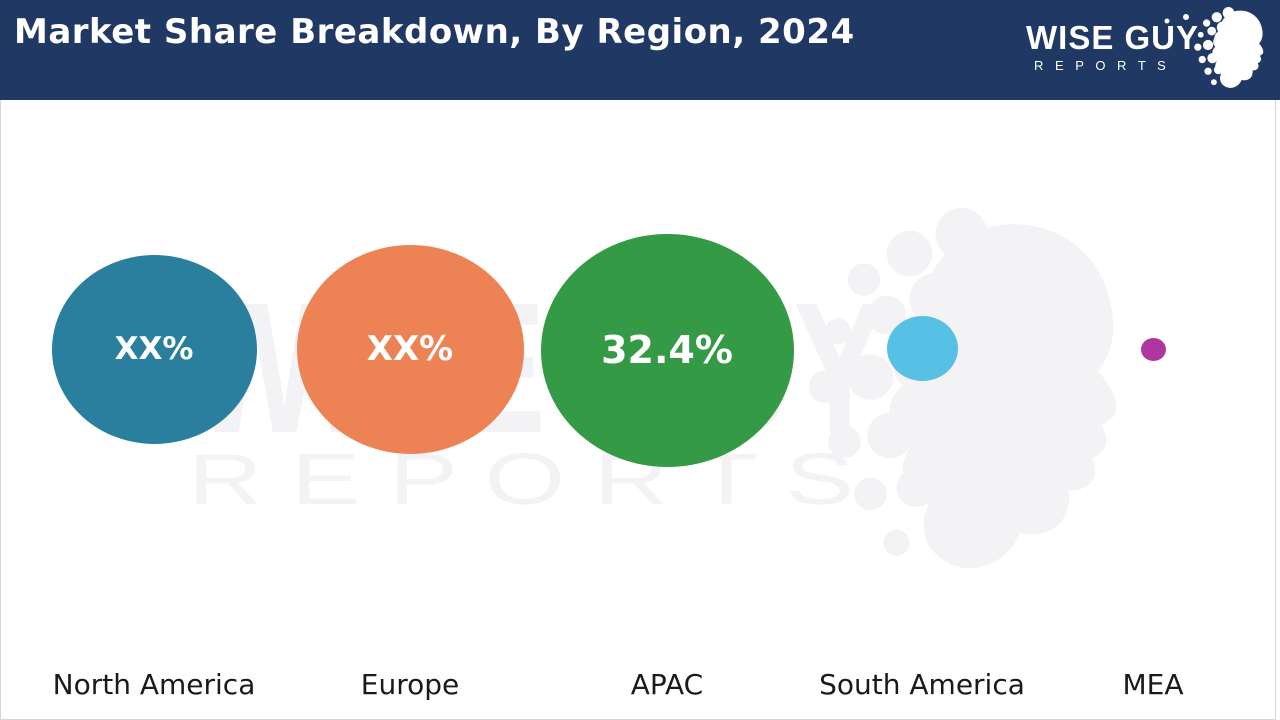 The height and width of the screenshot is (720, 1280). I want to click on logo-subtitle: R E P O R T S, so click(1102, 65).